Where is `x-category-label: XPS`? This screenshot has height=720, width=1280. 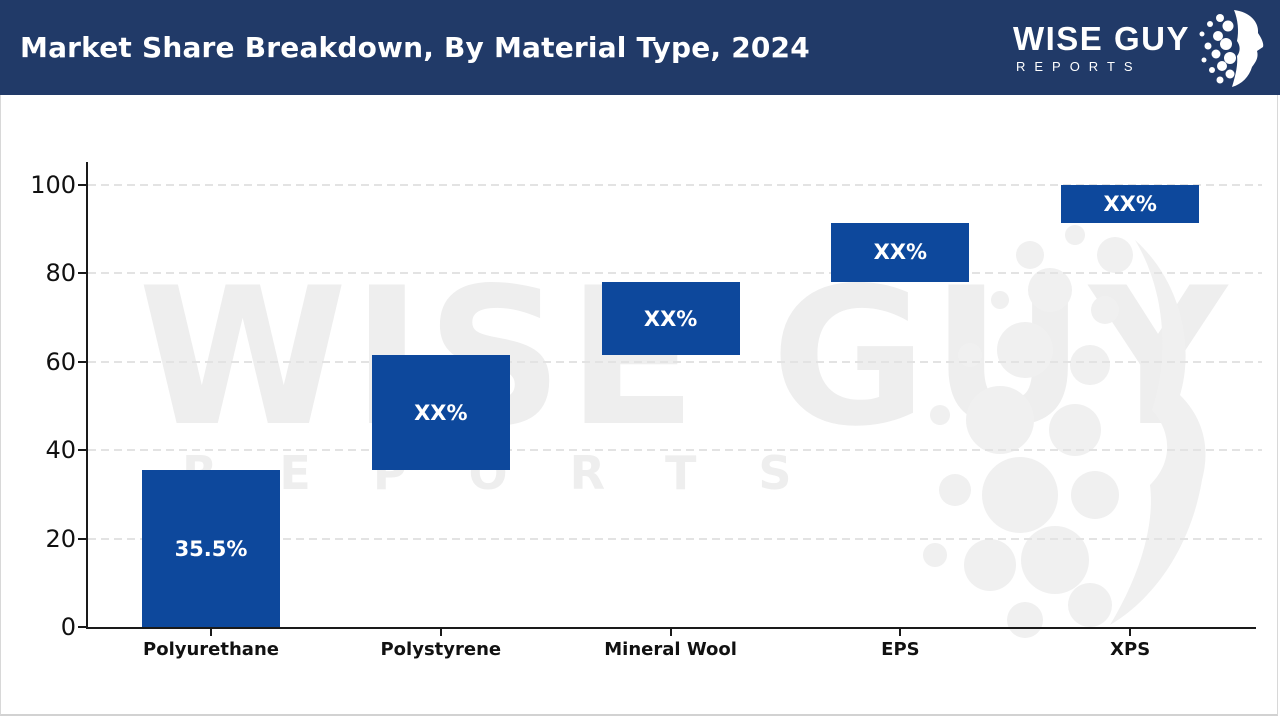 x-category-label: XPS is located at coordinates (1130, 649).